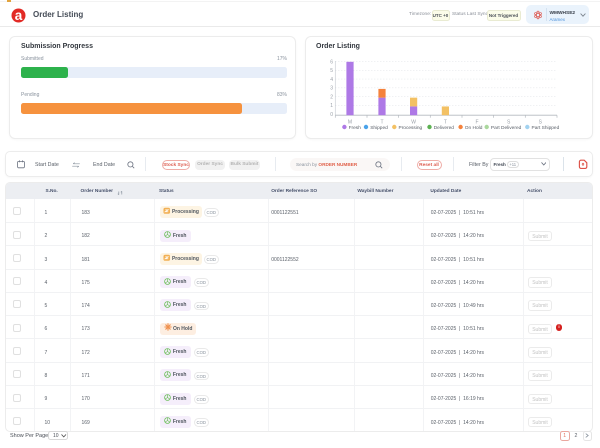 The width and height of the screenshot is (600, 448). Describe the element at coordinates (331, 89) in the screenshot. I see `svg-text: 3` at that location.